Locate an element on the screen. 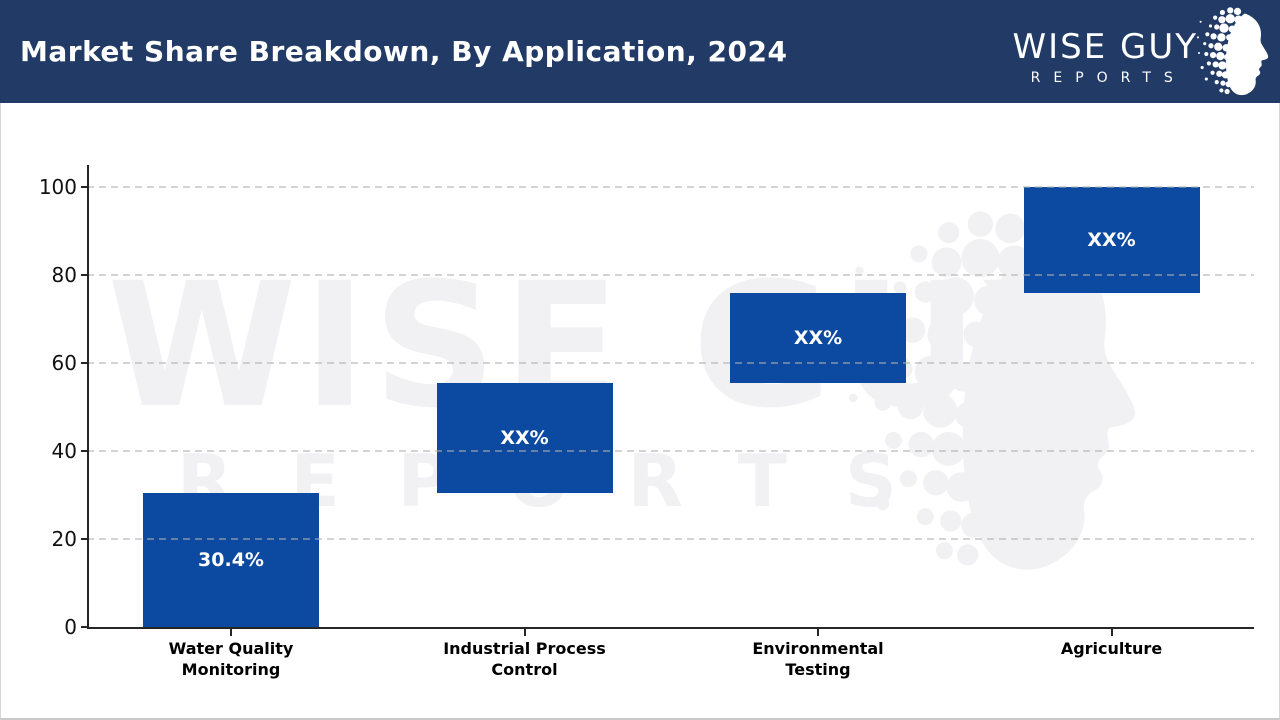 The width and height of the screenshot is (1280, 720). category-label-line: Environmental is located at coordinates (818, 648).